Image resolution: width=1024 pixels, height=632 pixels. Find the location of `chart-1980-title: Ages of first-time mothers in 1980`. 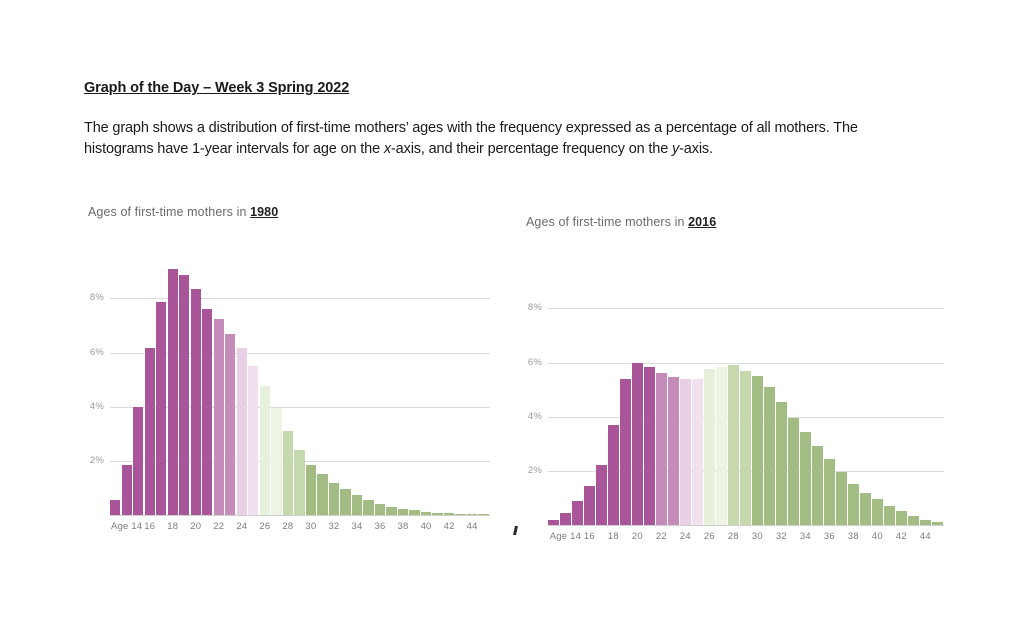

chart-1980-title: Ages of first-time mothers in 1980 is located at coordinates (183, 212).